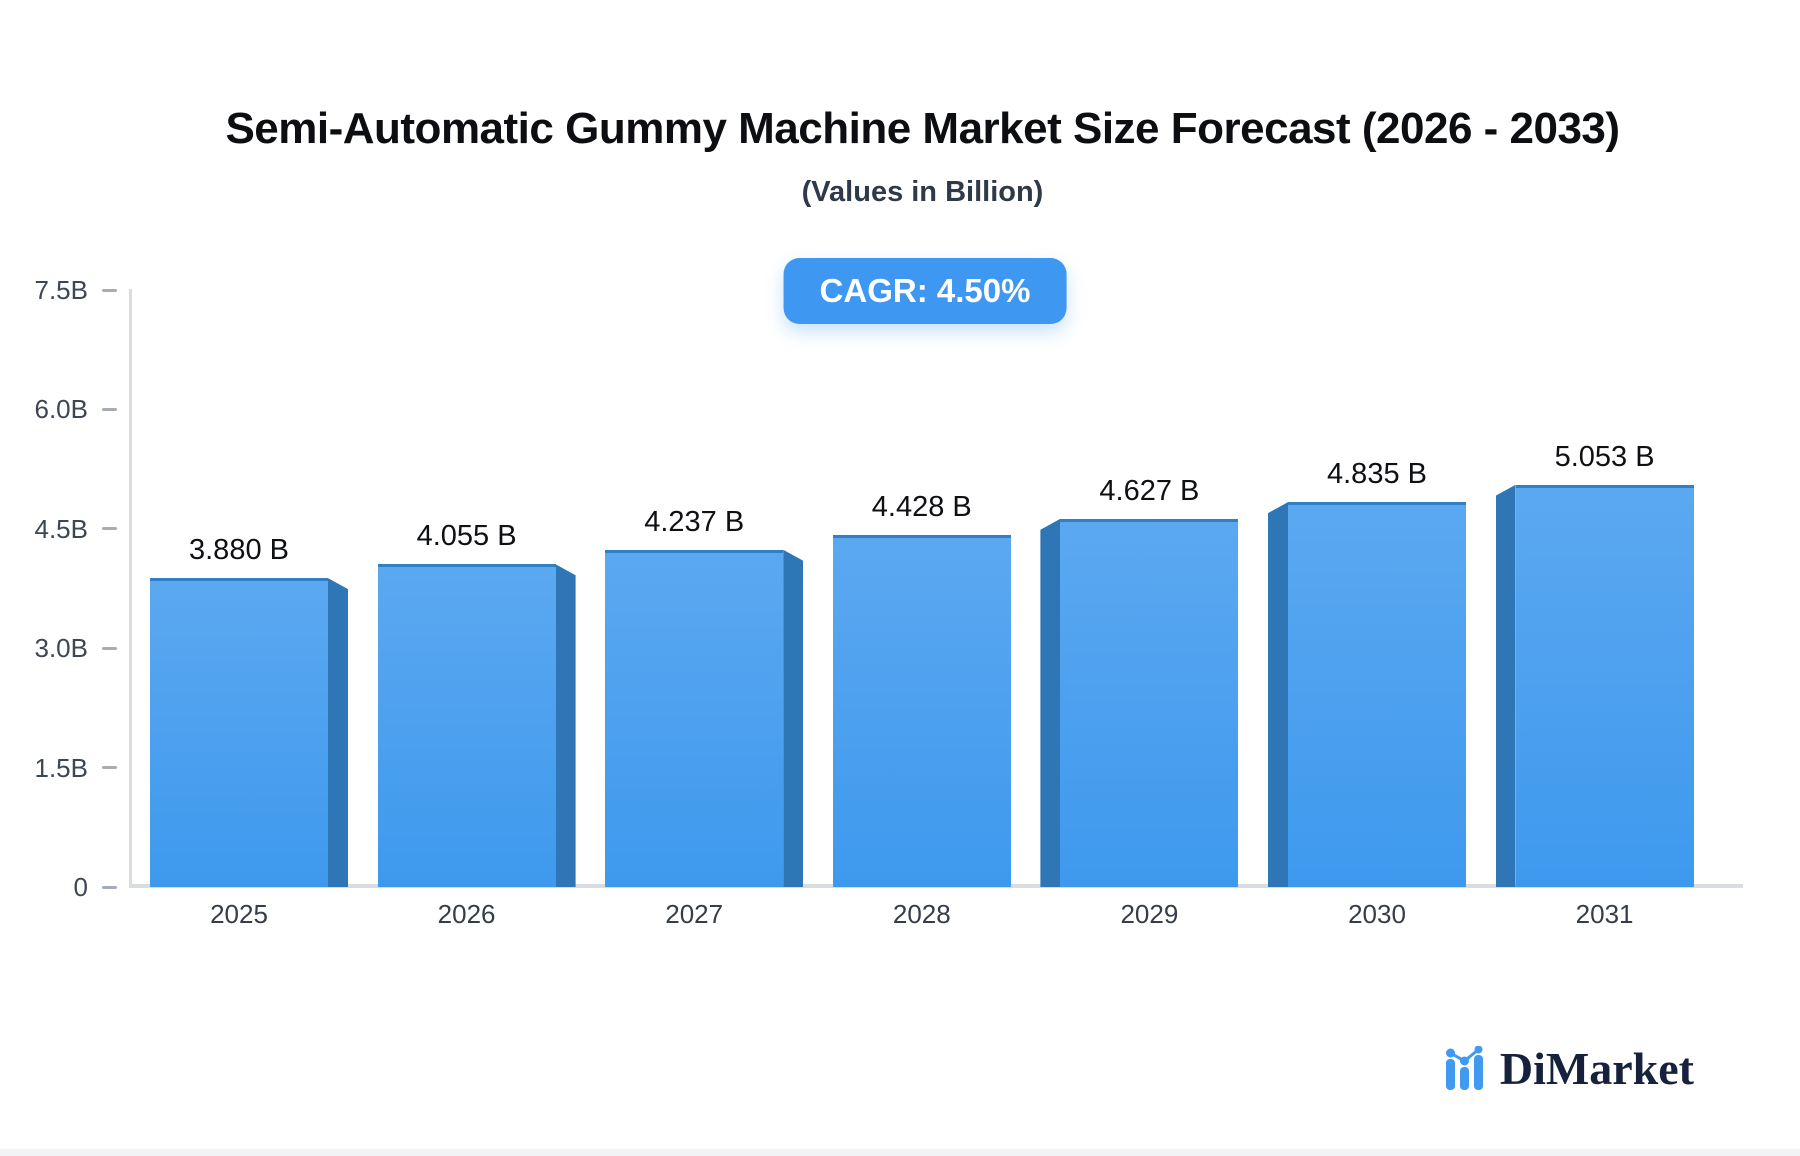  Describe the element at coordinates (1377, 474) in the screenshot. I see `bar-value-label-2030: 4.835 B` at that location.